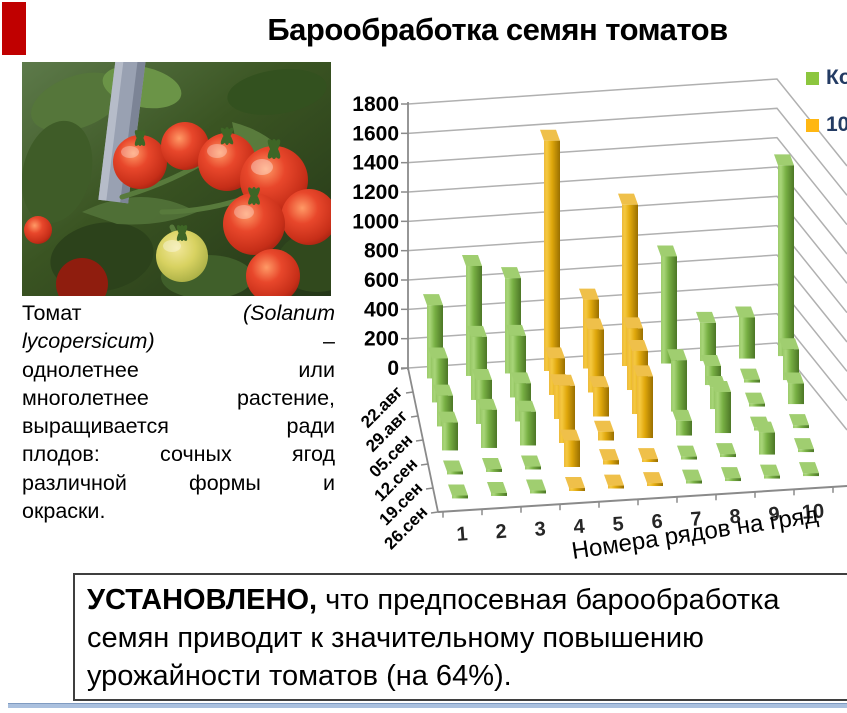  Describe the element at coordinates (381, 251) in the screenshot. I see `svg-text: 800` at that location.